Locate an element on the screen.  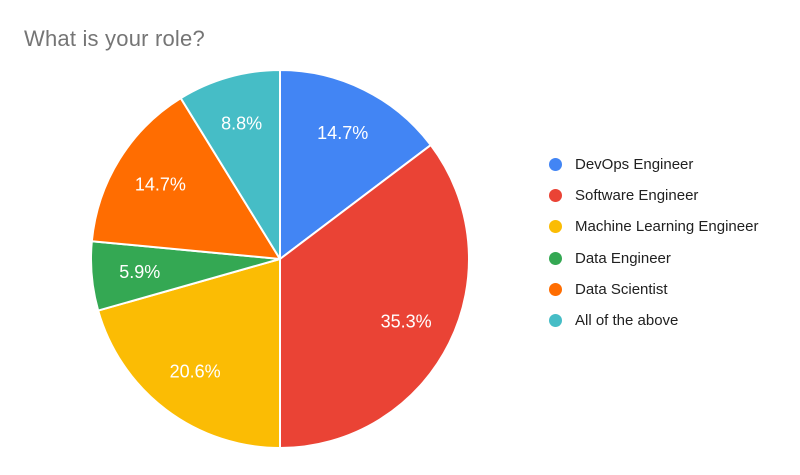
legend-label-all-of-the-above: All of the above is located at coordinates (627, 321).